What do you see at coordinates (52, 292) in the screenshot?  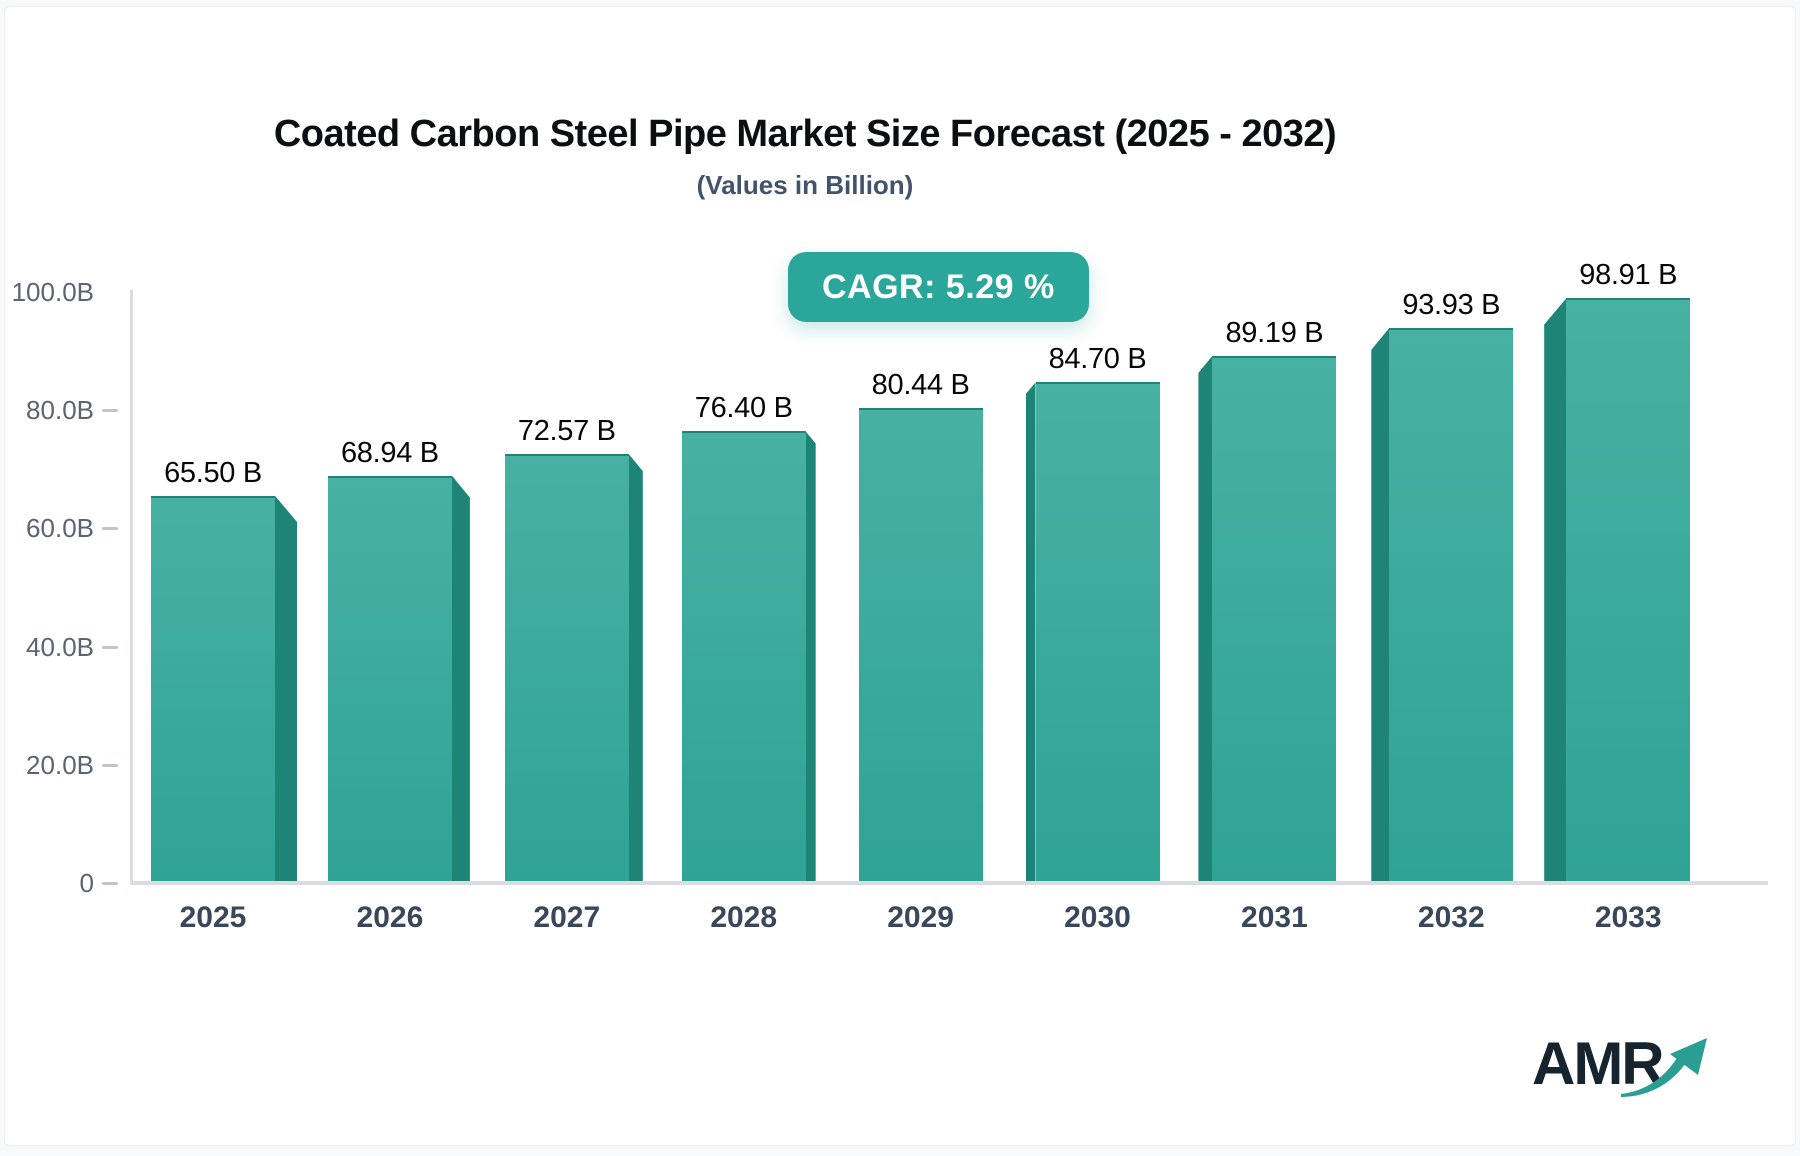 I see `y-tick-label: 100.0B` at bounding box center [52, 292].